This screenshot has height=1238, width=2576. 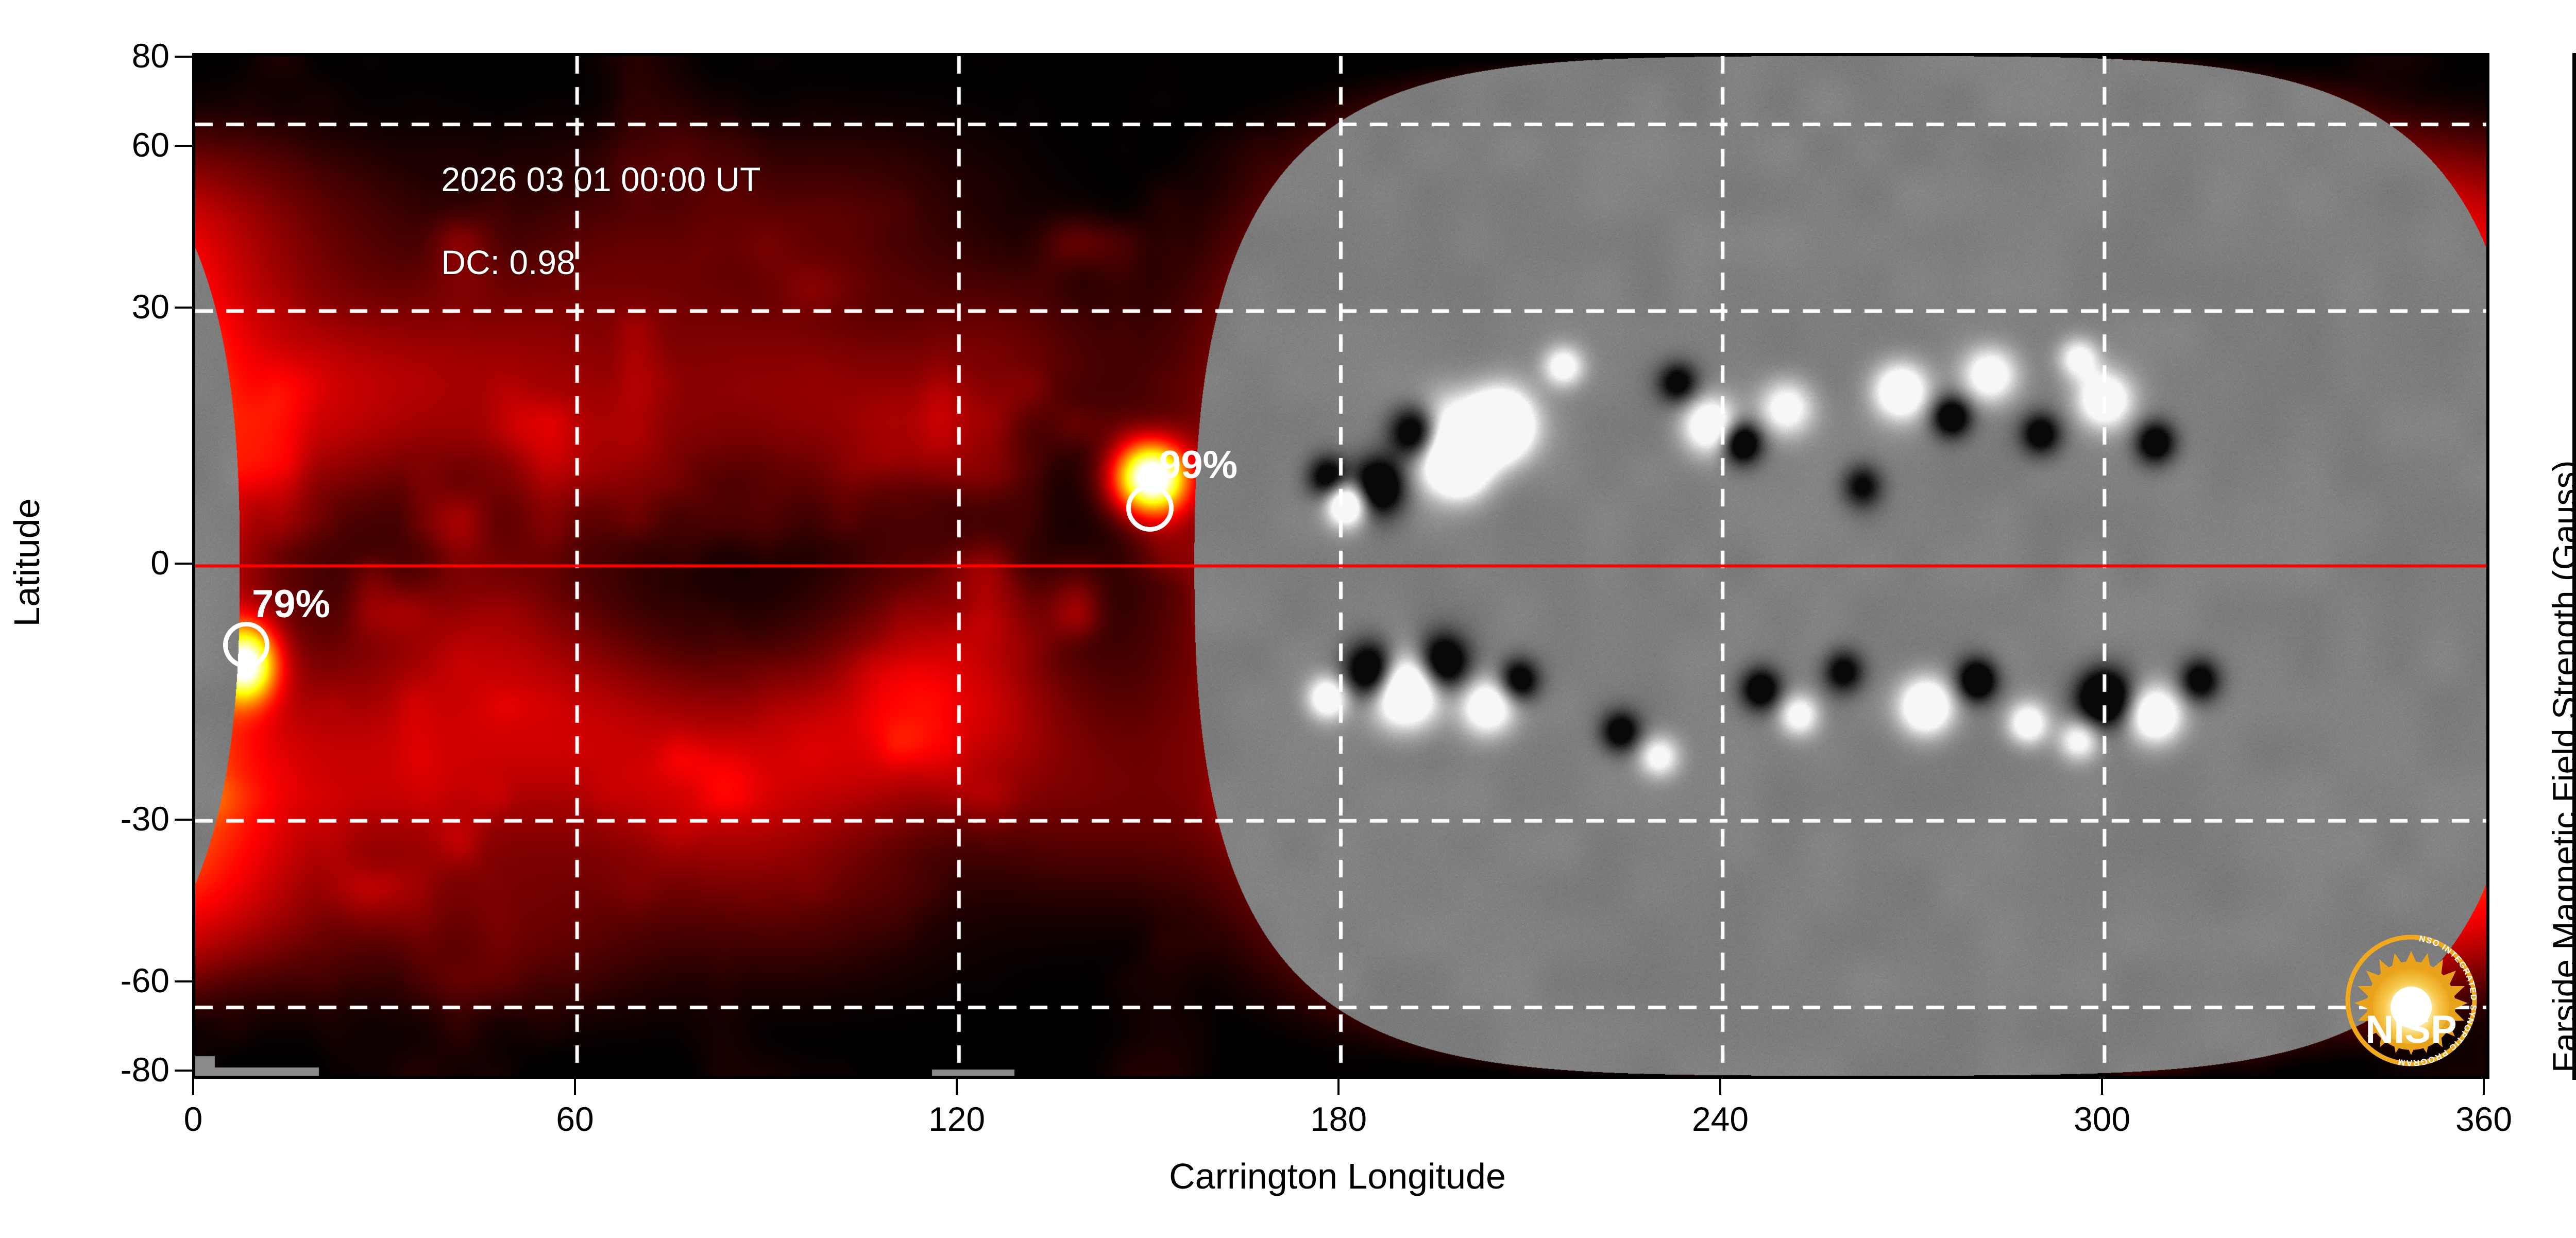 I want to click on y-tick-label-m30: -30, so click(x=145, y=819).